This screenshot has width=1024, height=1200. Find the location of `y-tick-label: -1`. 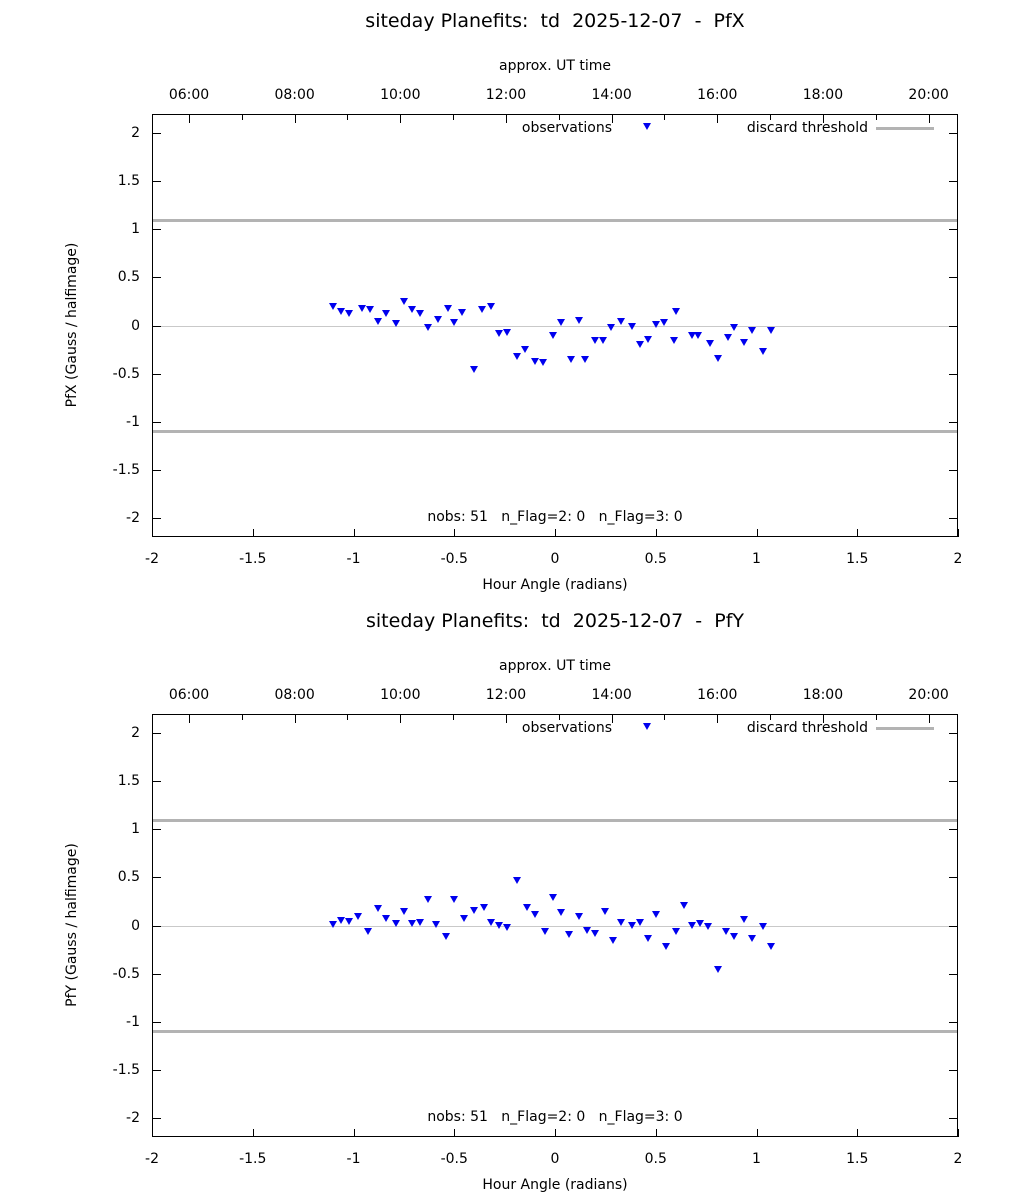

y-tick-label: -1 is located at coordinates (133, 421).